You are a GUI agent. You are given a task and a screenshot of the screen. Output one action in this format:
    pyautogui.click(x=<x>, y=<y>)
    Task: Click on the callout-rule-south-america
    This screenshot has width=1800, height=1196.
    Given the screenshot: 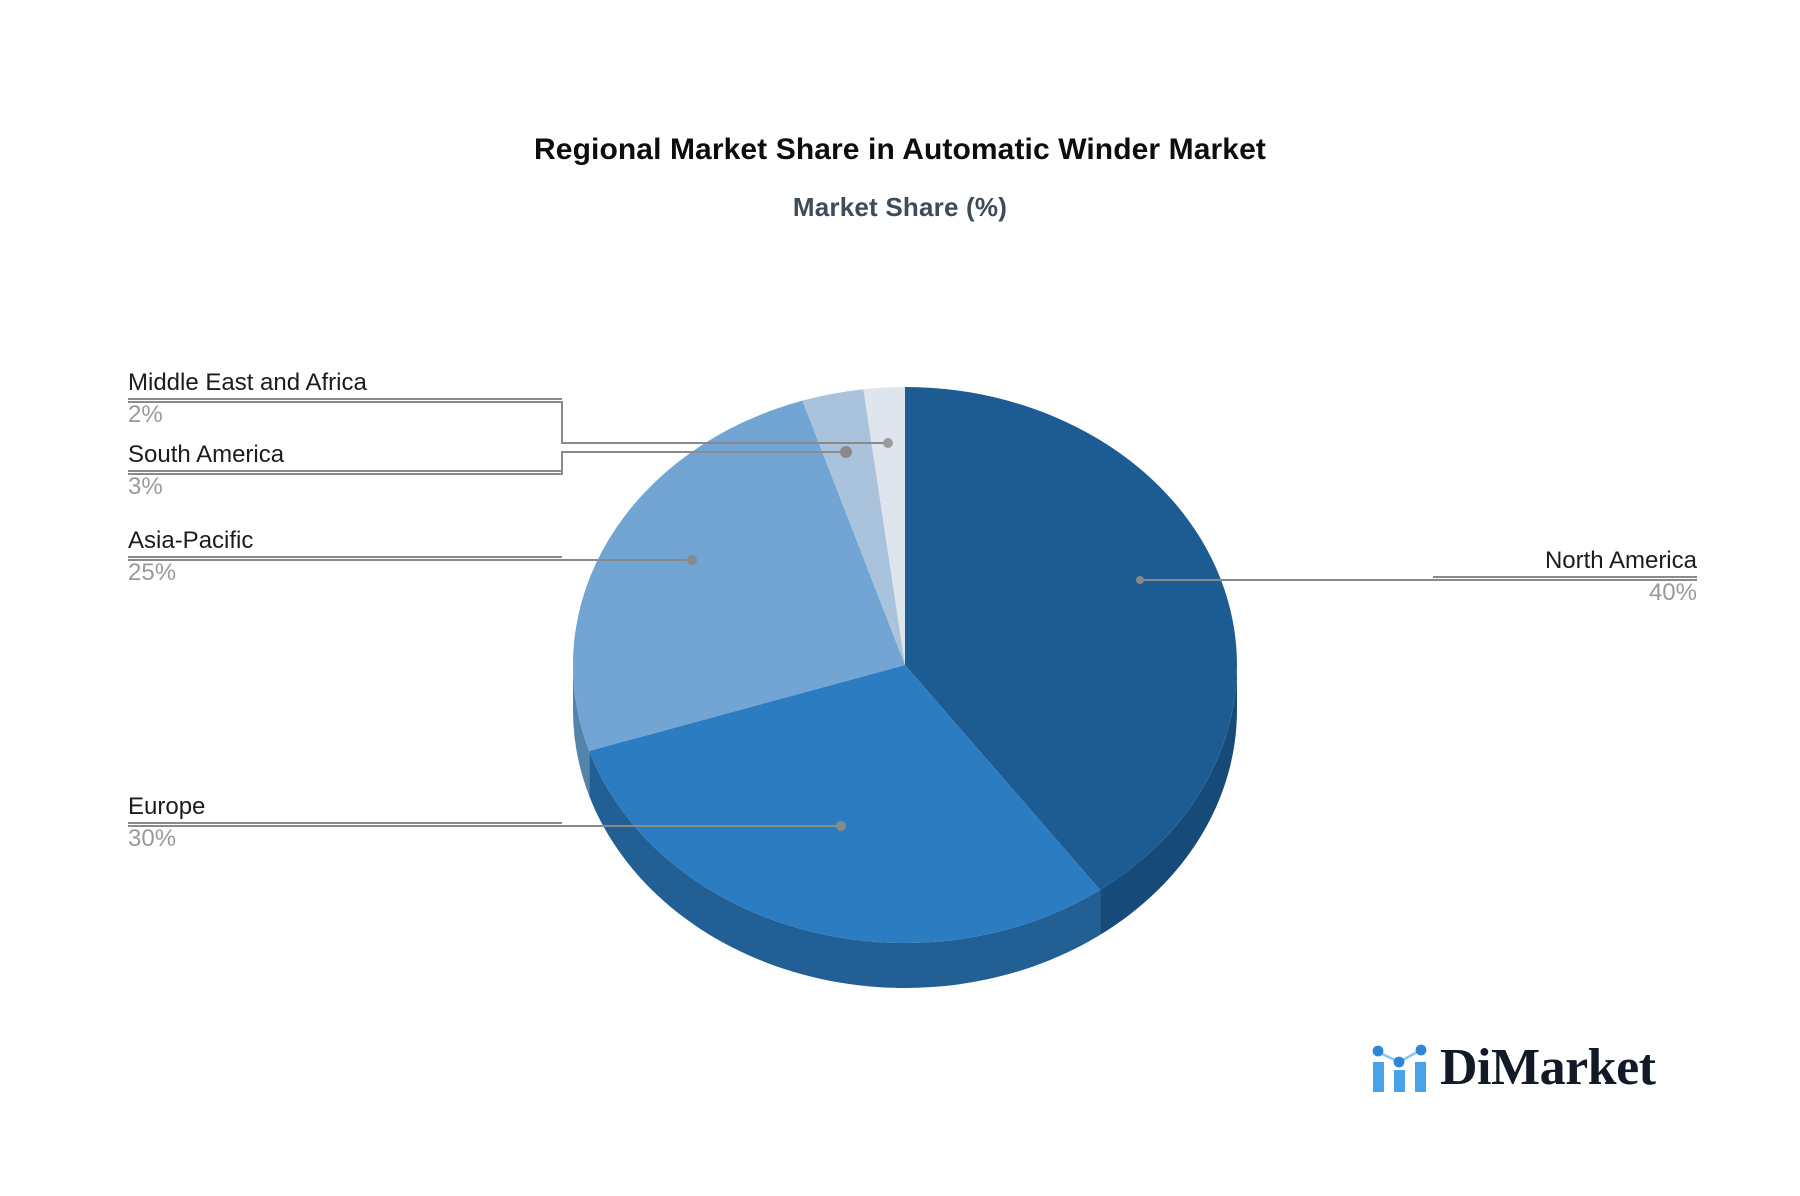 What is the action you would take?
    pyautogui.click(x=345, y=471)
    